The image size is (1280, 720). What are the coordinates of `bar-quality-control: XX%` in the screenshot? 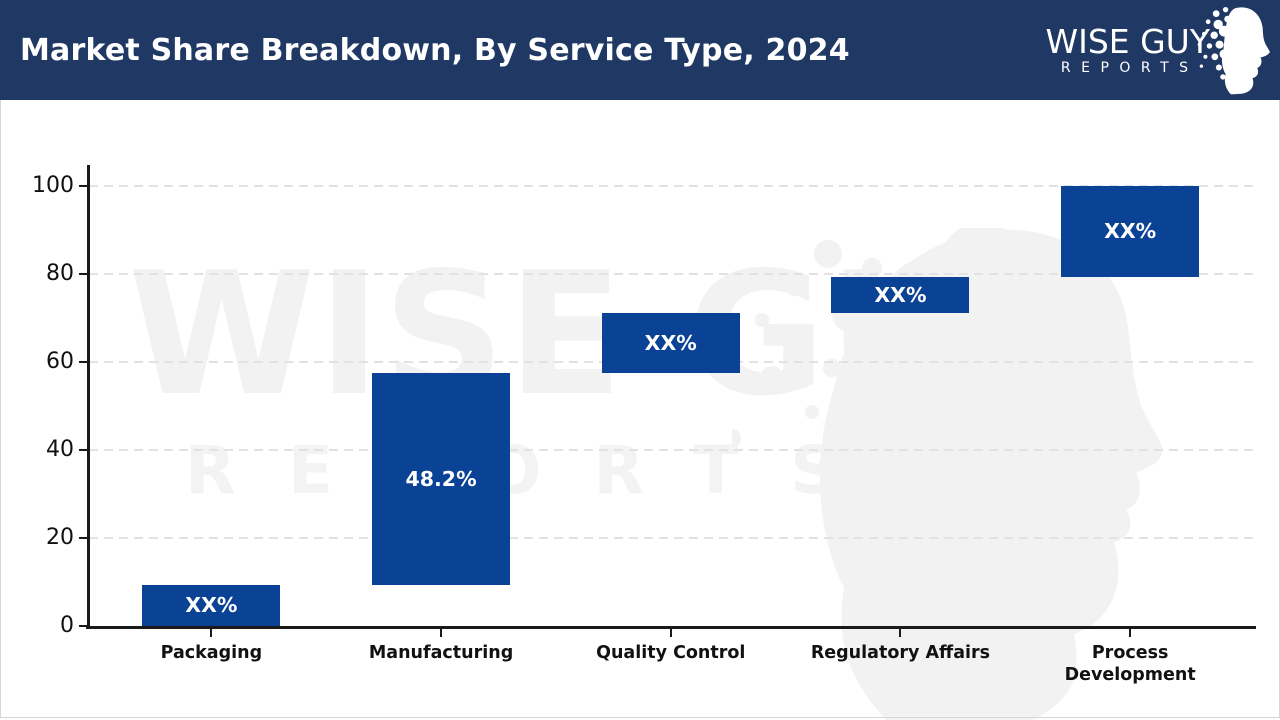 It's located at (670, 342).